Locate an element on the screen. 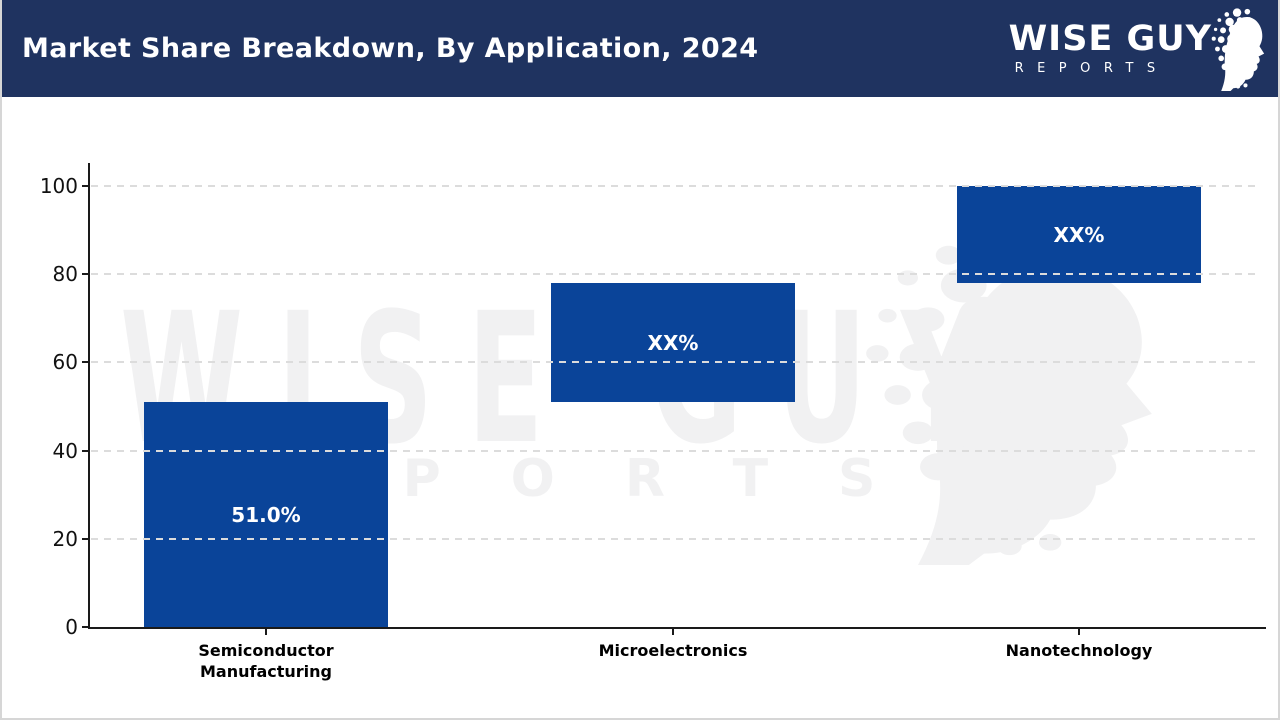 The height and width of the screenshot is (720, 1280). bar-value-label: 51.0% is located at coordinates (266, 514).